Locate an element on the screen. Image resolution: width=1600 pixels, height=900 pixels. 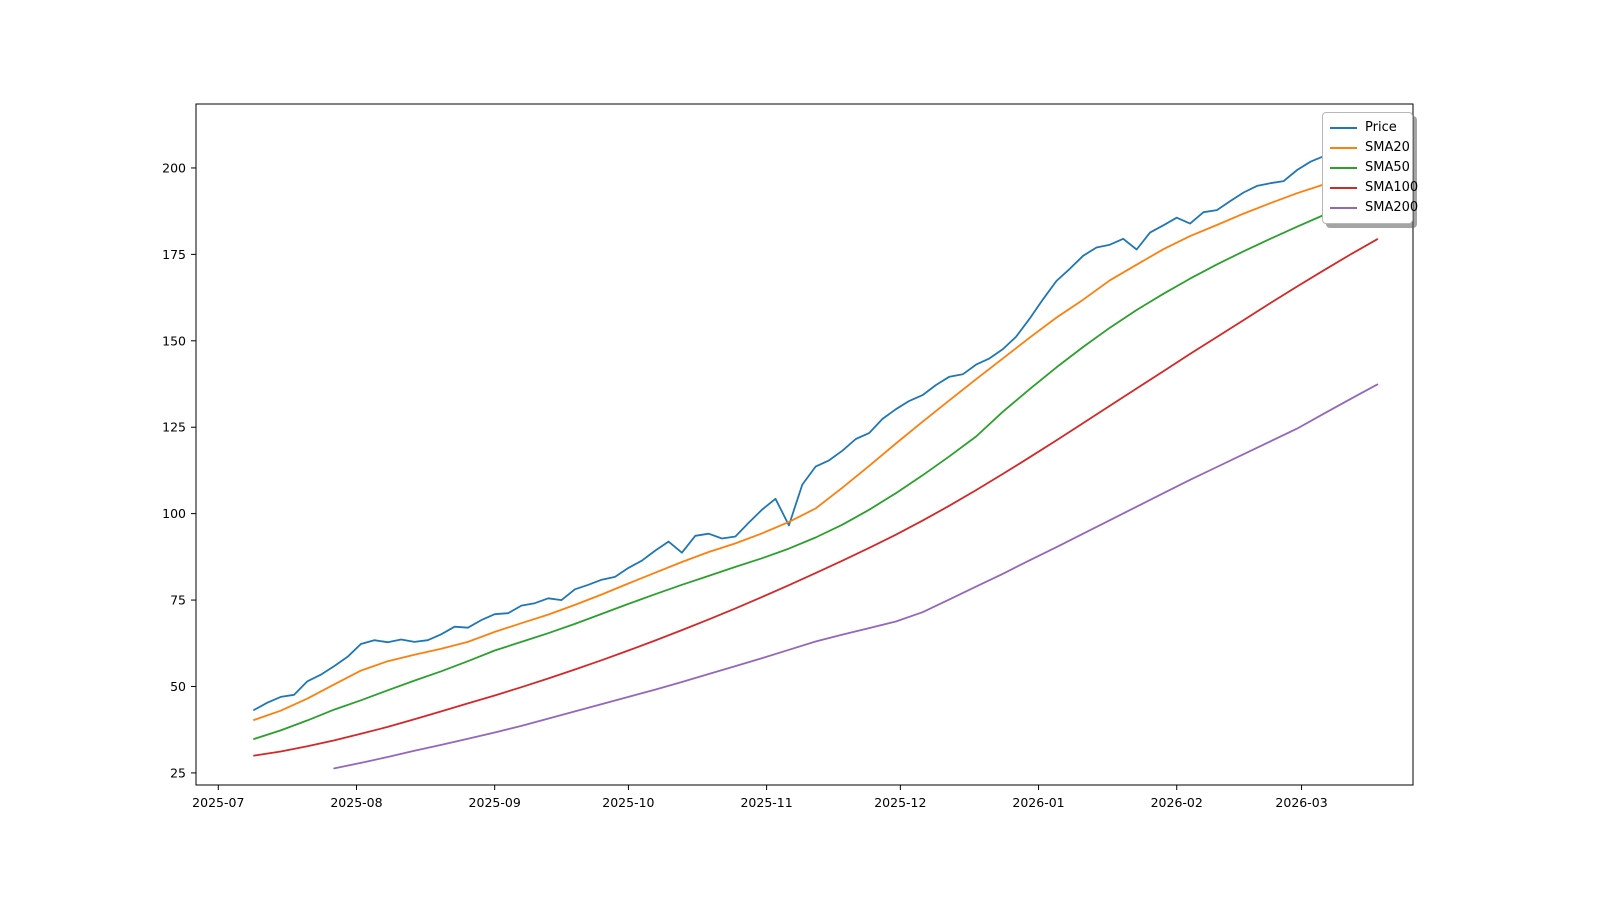
x-tick-label: 2025-08 is located at coordinates (356, 802).